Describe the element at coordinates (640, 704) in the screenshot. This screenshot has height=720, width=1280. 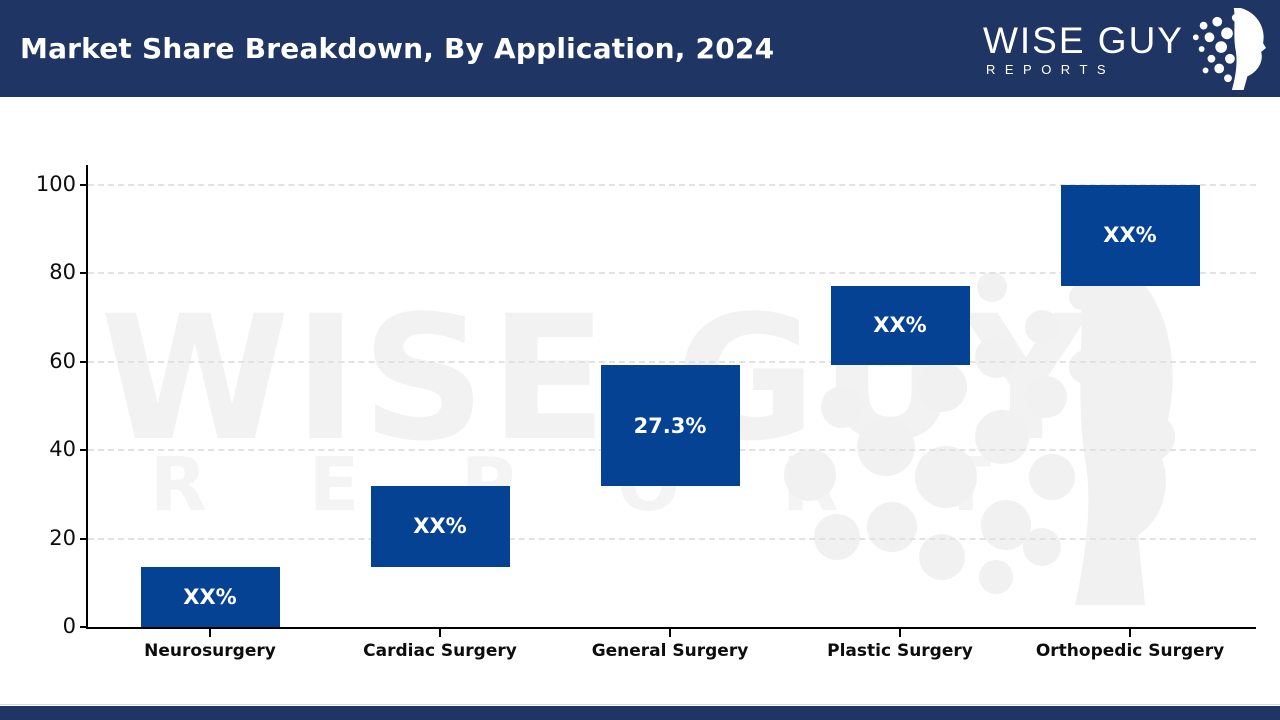
I see `footer-divider` at that location.